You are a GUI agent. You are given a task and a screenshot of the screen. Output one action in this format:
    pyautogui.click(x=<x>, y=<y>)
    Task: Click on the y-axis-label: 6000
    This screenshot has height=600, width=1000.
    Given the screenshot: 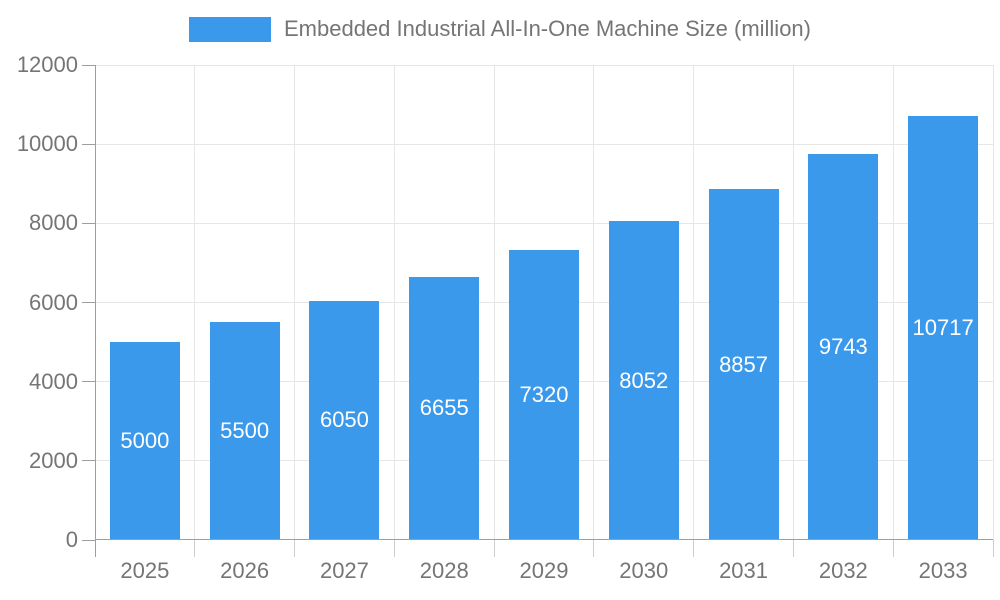 What is the action you would take?
    pyautogui.click(x=53, y=302)
    